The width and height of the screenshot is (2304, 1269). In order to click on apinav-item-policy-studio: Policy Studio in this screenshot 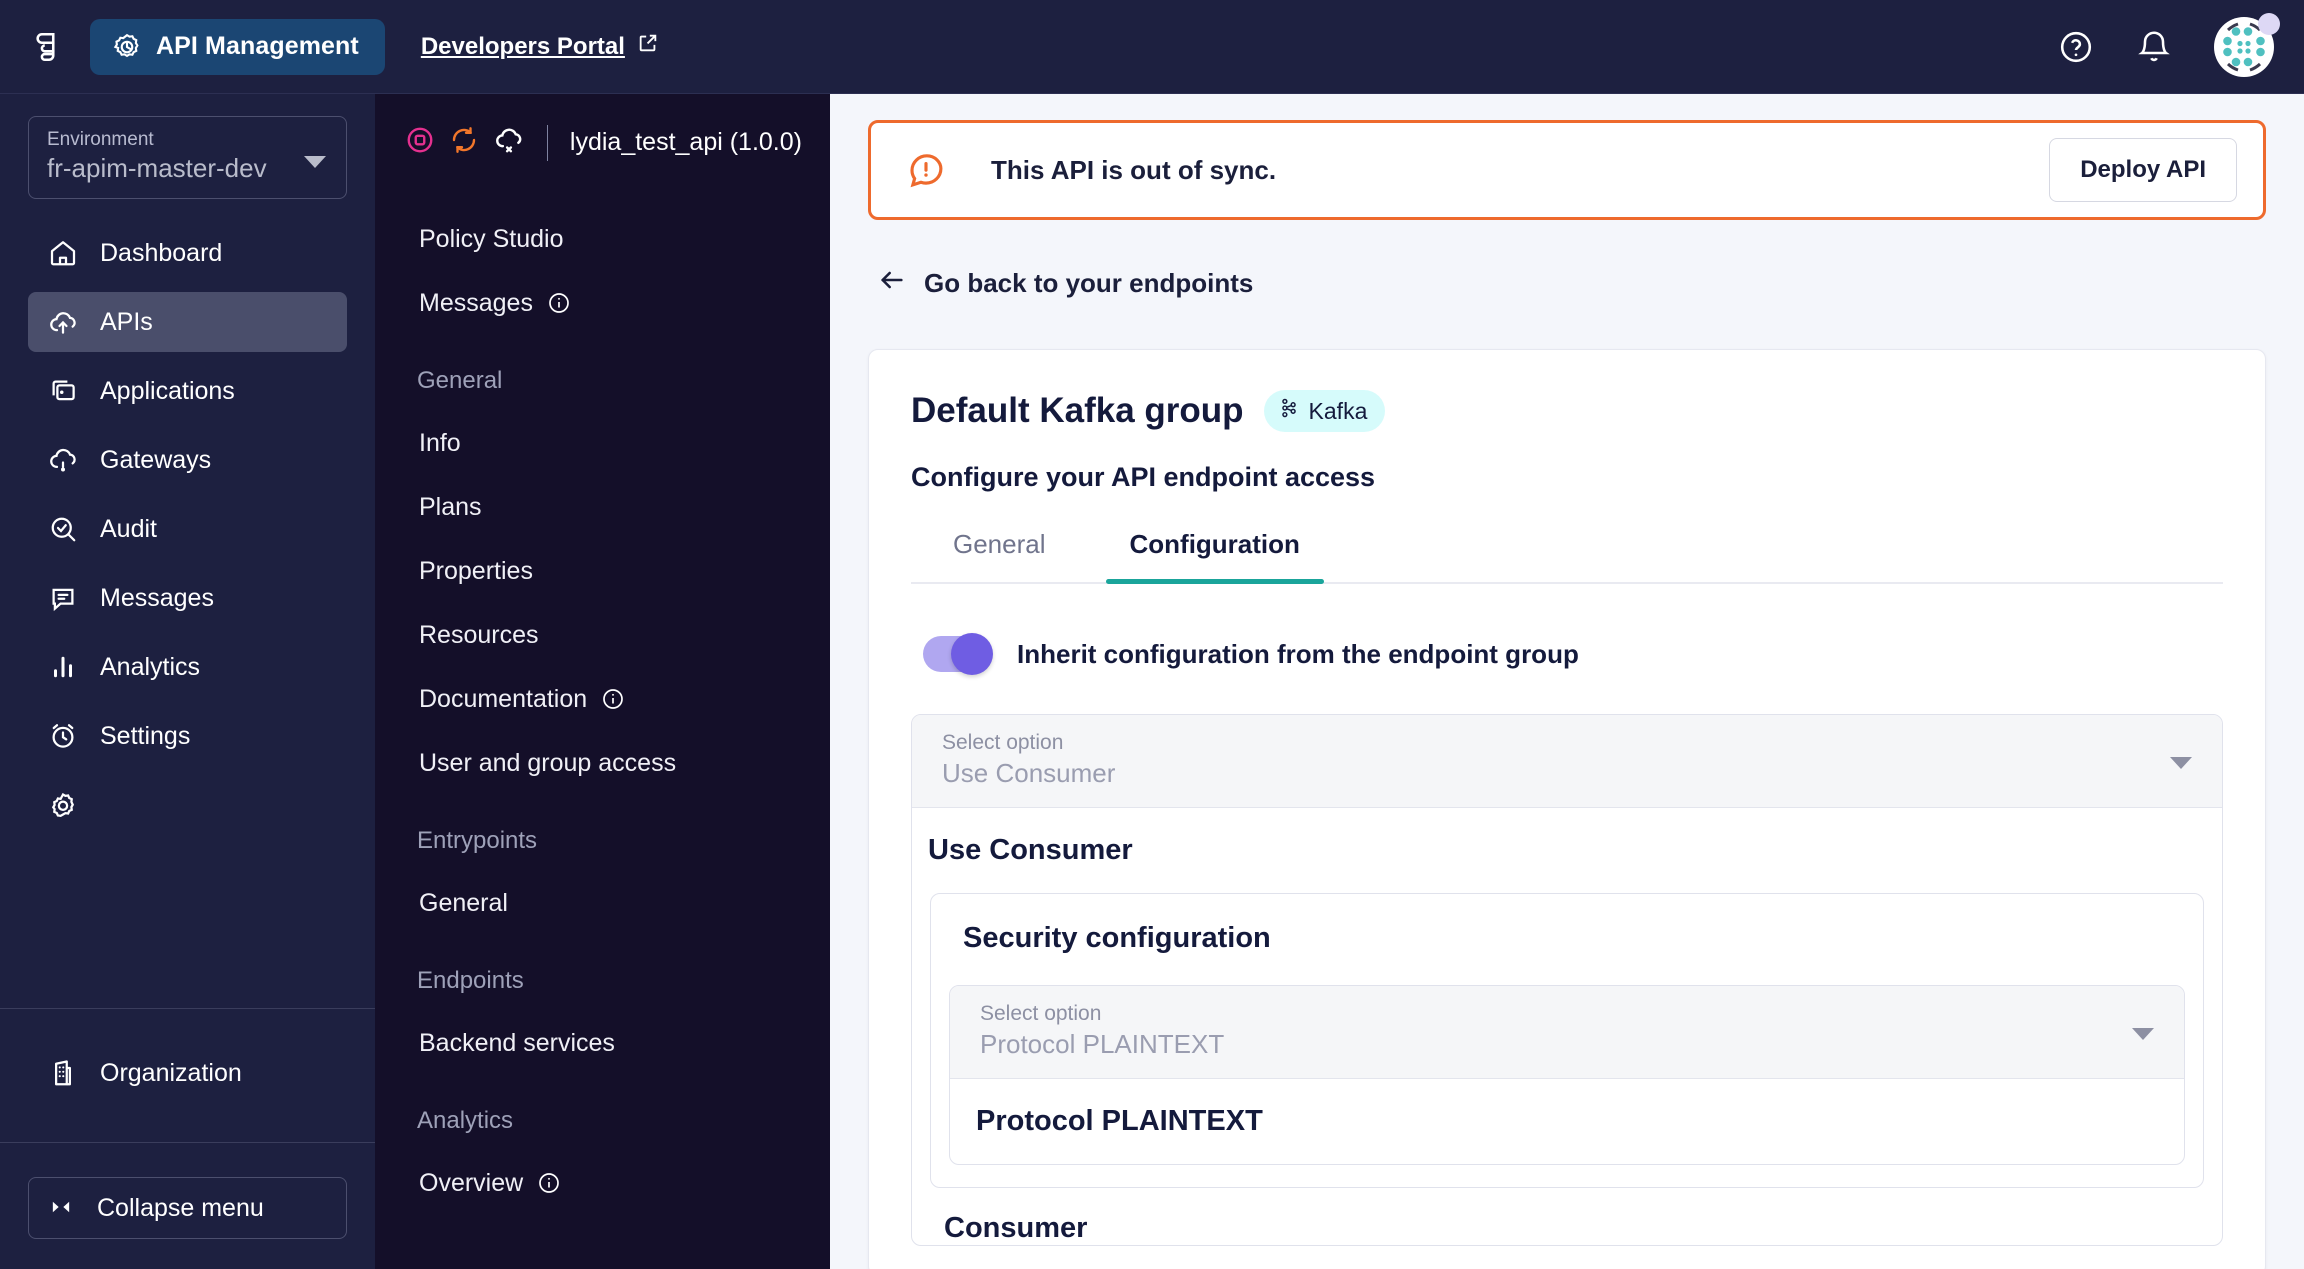, I will do `click(602, 239)`.